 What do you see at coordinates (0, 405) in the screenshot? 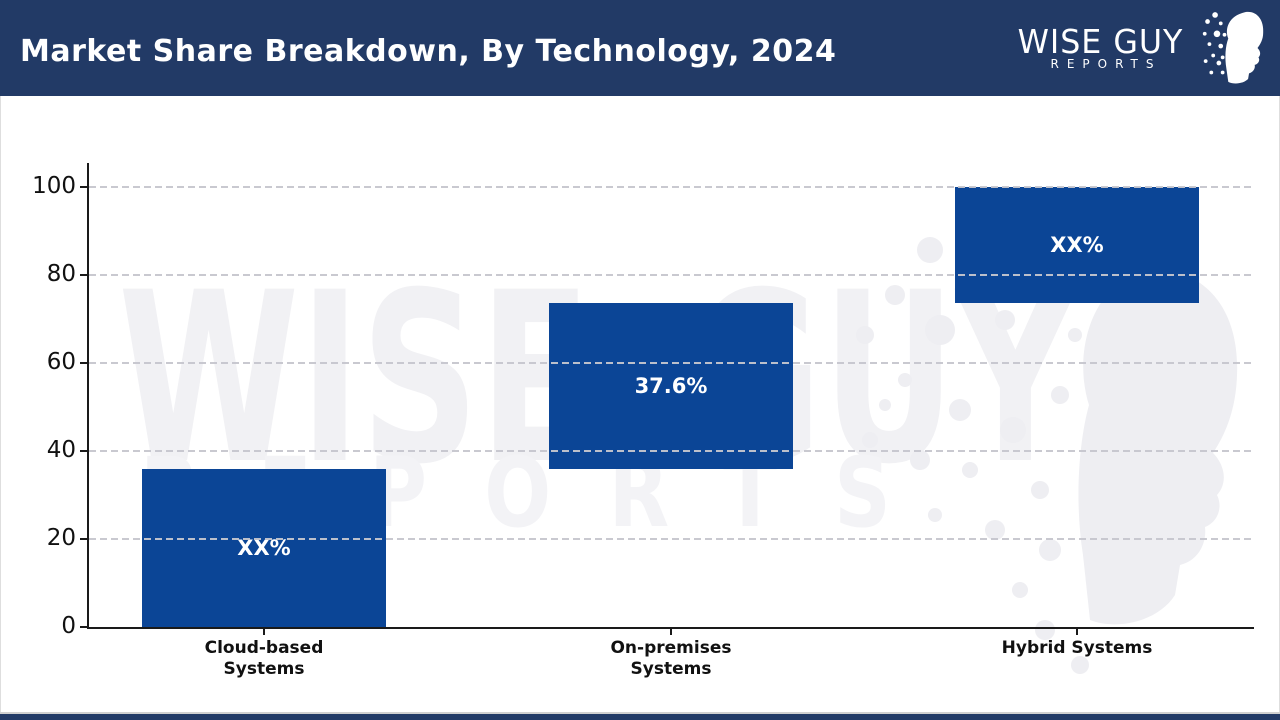
I see `left-border-line` at bounding box center [0, 405].